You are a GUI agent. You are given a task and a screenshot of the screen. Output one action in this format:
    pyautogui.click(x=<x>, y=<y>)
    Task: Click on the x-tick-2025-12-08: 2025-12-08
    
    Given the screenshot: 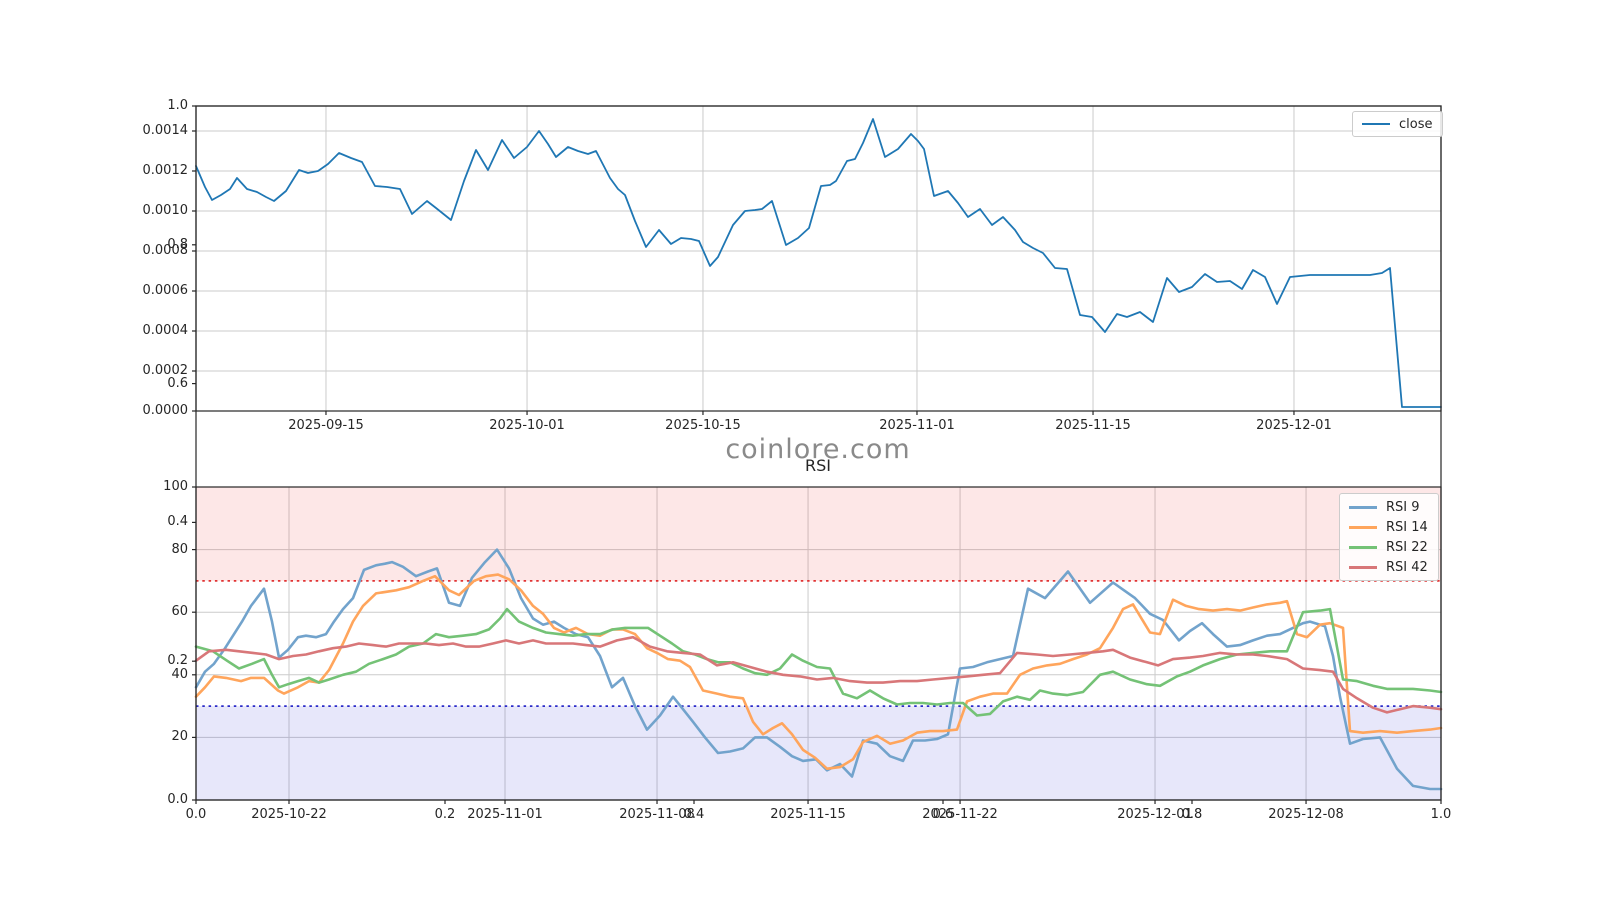 What is the action you would take?
    pyautogui.click(x=1306, y=814)
    